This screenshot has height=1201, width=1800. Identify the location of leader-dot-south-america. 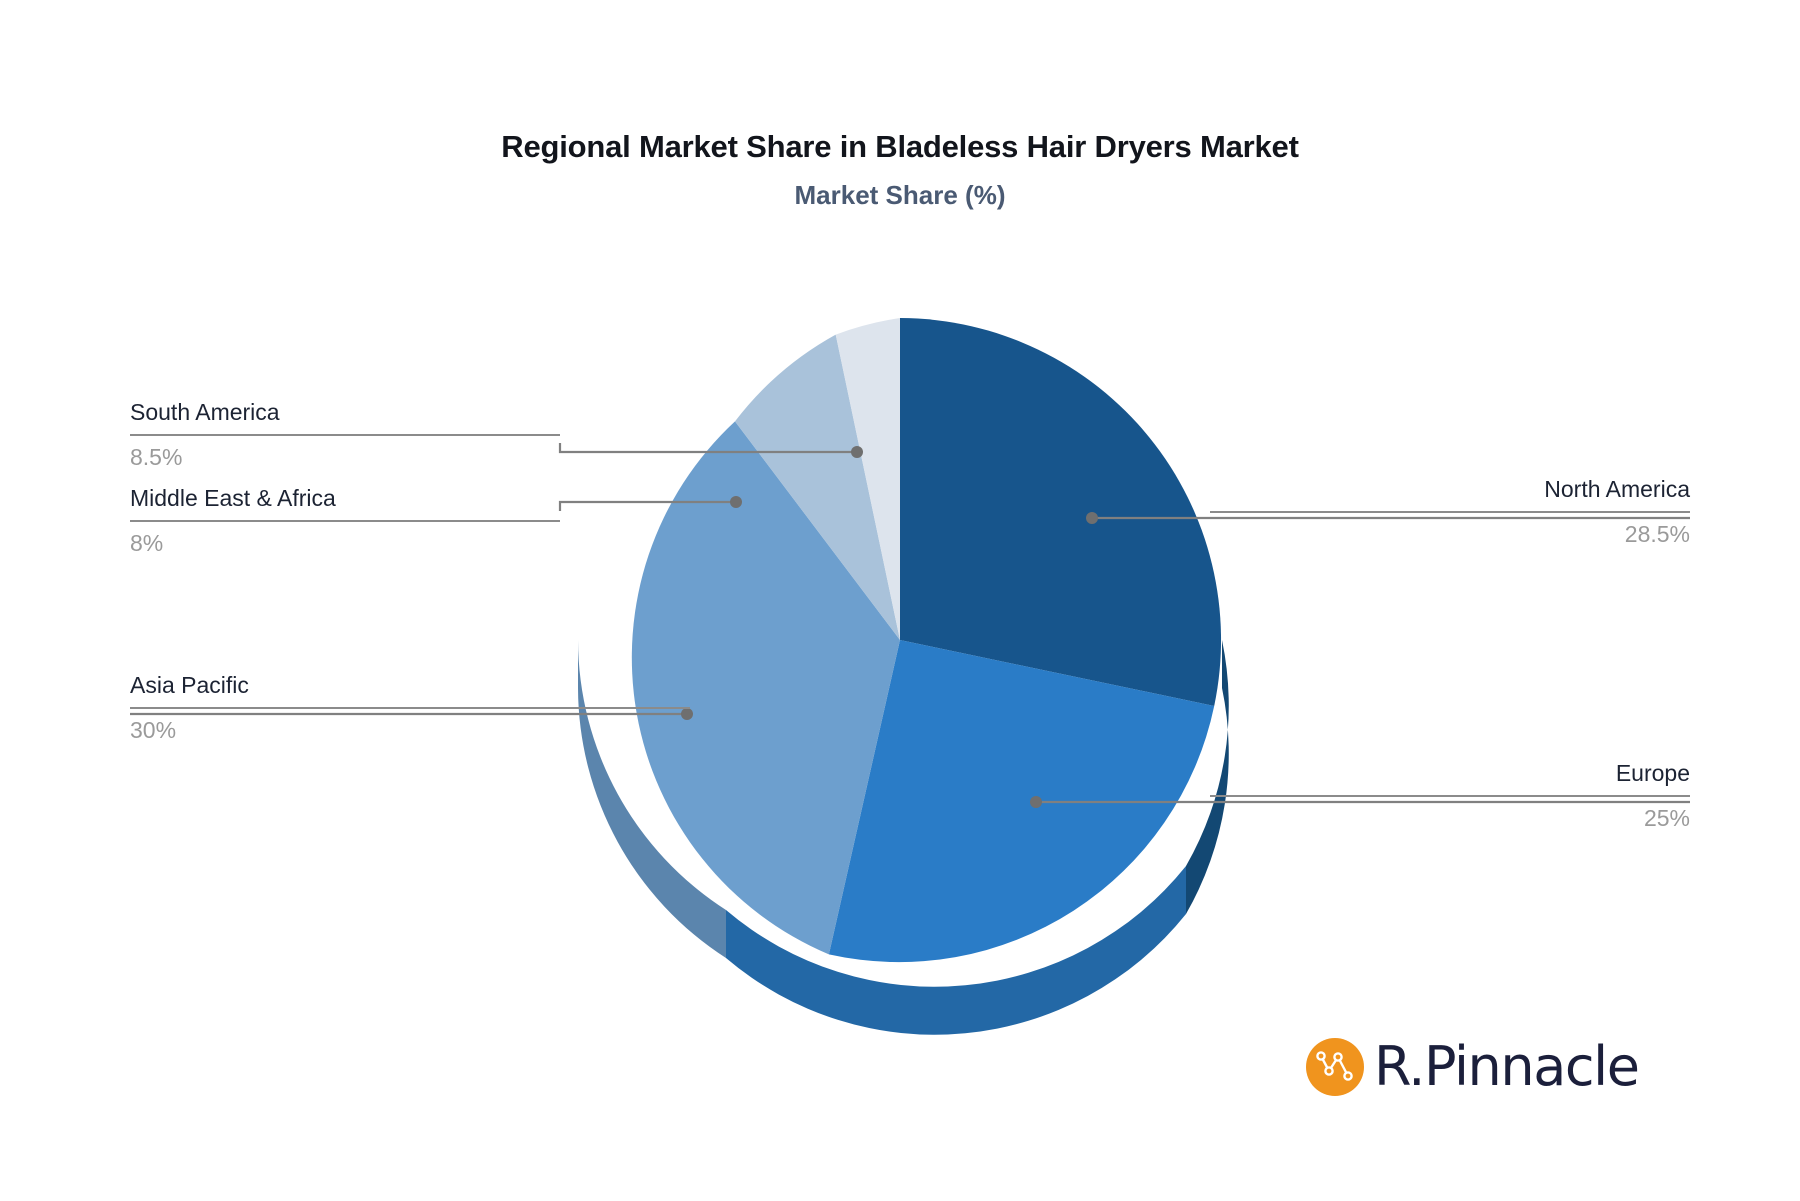
(857, 452).